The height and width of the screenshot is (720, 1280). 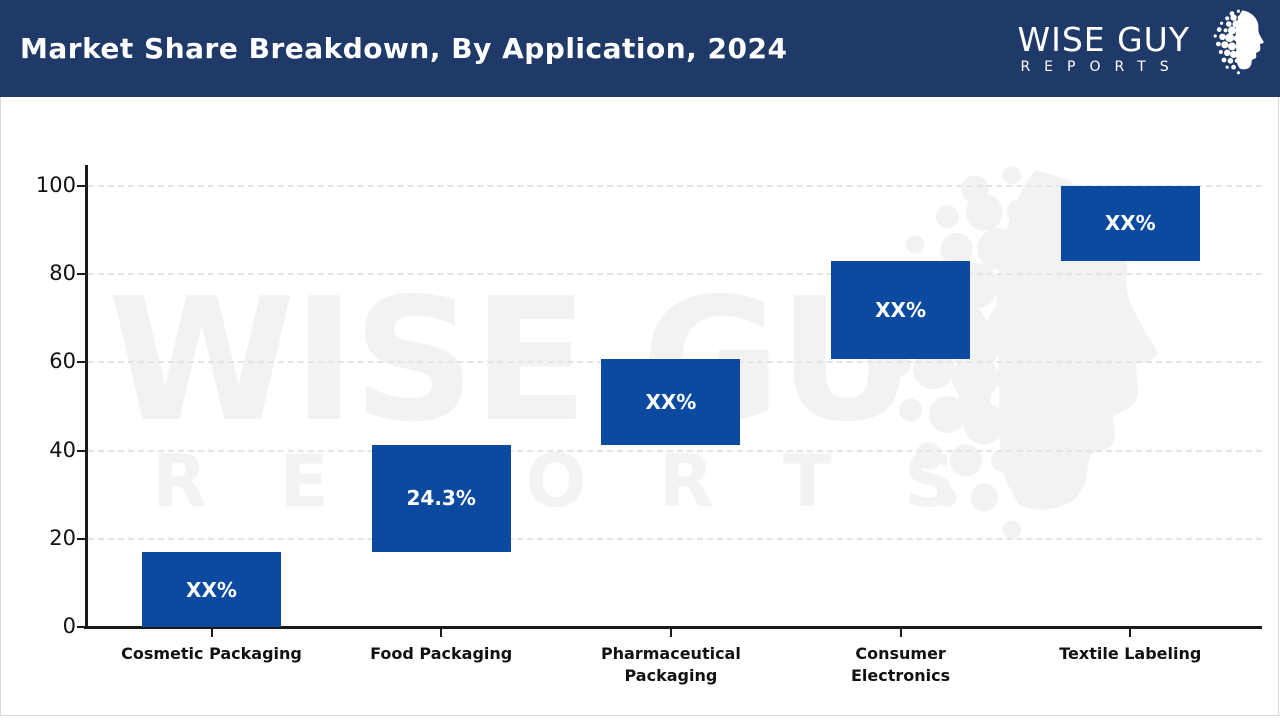 What do you see at coordinates (1238, 42) in the screenshot?
I see `dotted-face-profile-icon` at bounding box center [1238, 42].